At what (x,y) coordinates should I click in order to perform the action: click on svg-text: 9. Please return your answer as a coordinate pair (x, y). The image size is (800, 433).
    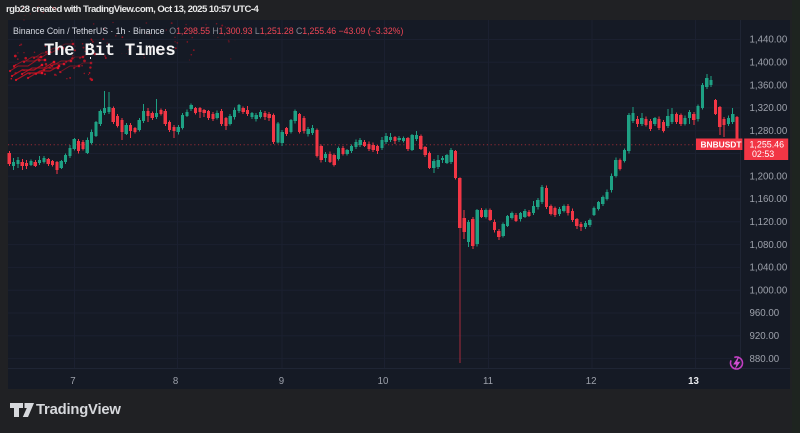
    Looking at the image, I should click on (281, 381).